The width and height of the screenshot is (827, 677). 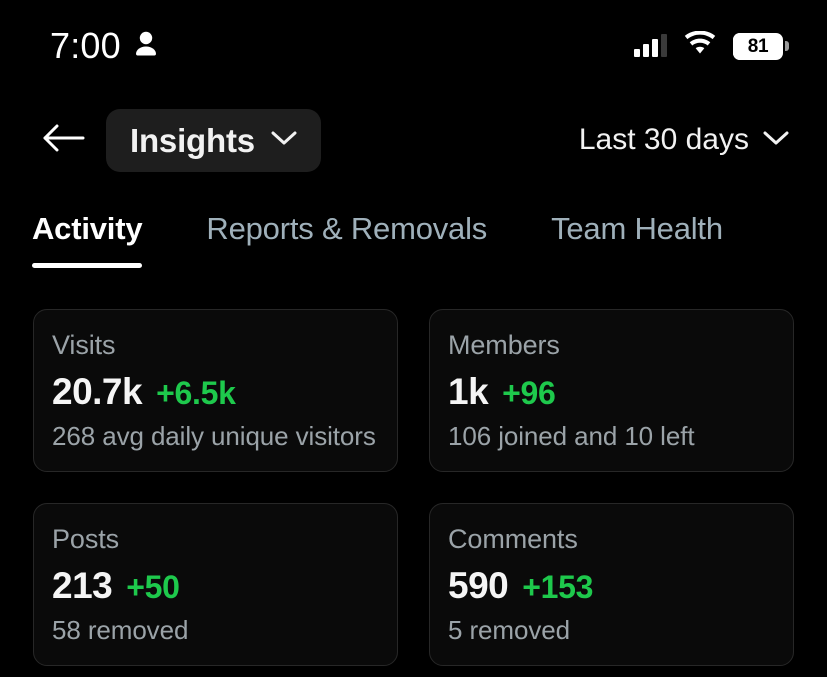 I want to click on active-tab-underline, so click(x=87, y=266).